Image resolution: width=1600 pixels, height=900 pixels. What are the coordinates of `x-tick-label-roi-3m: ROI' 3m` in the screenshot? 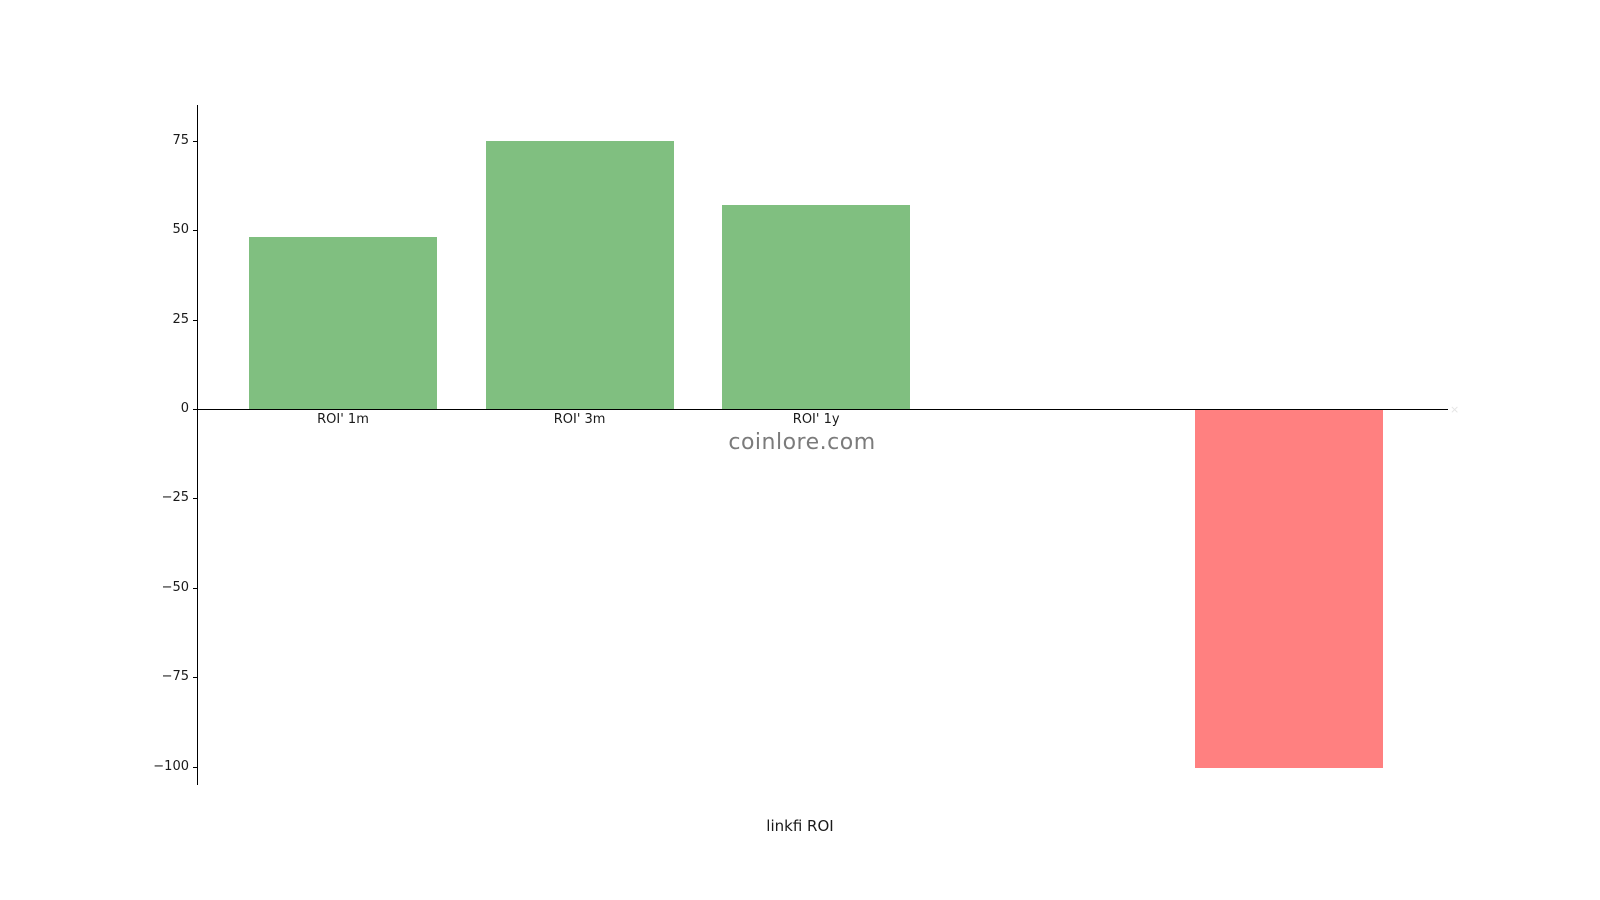 It's located at (579, 419).